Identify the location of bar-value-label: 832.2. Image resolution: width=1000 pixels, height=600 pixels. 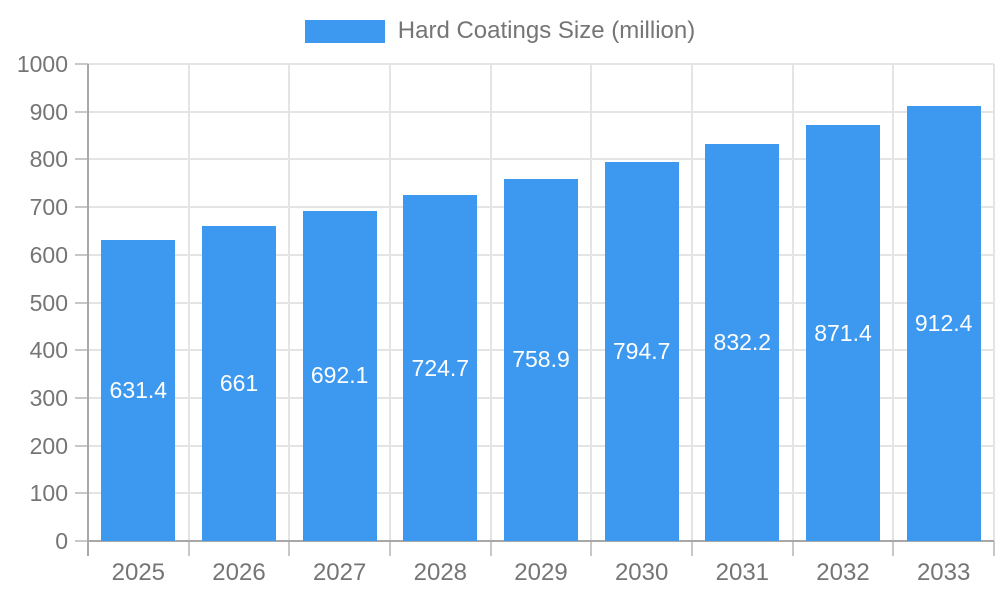
(742, 342).